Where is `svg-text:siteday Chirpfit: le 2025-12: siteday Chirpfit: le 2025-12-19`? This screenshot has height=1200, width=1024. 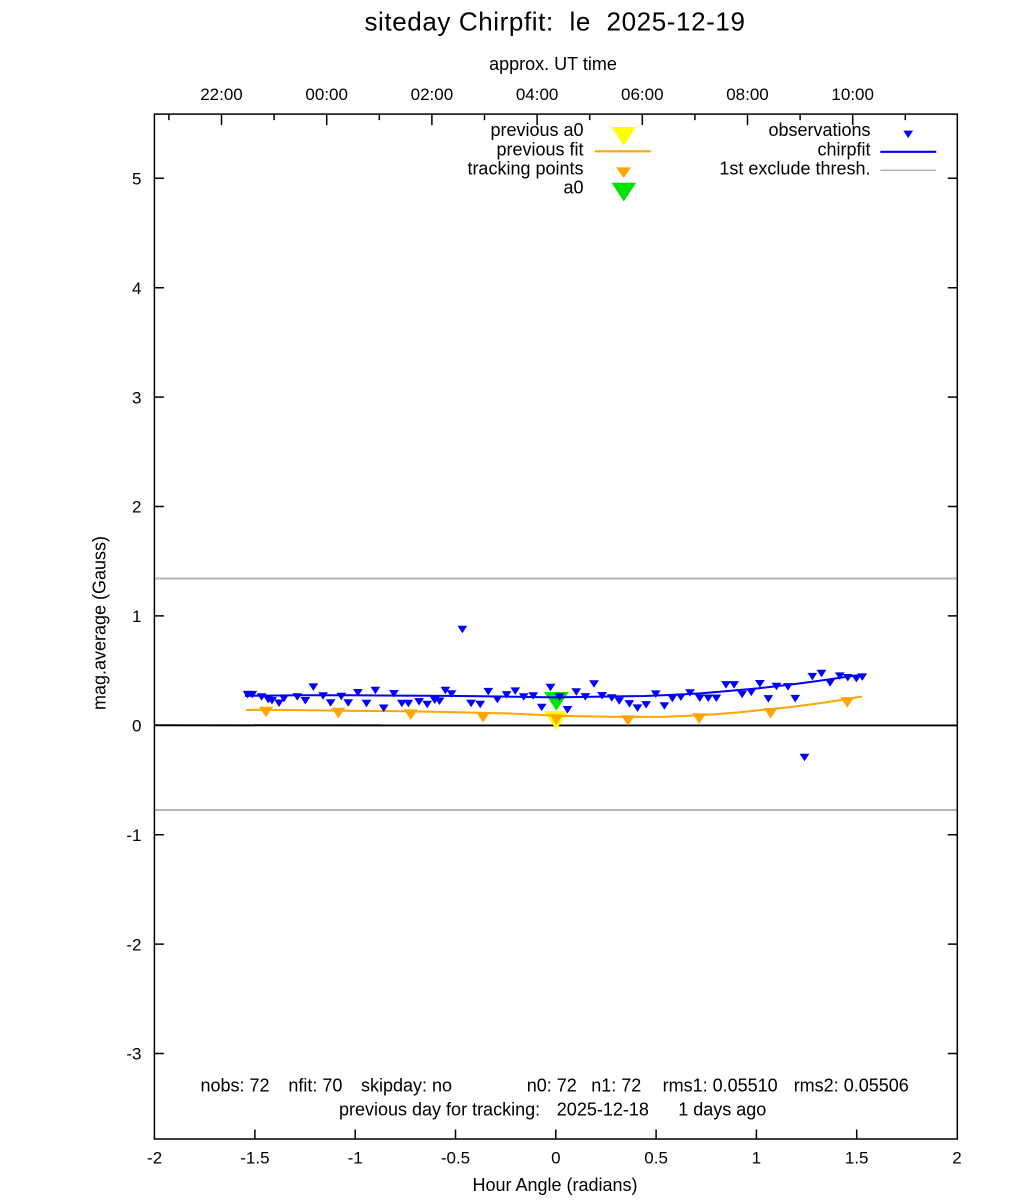
svg-text:siteday Chirpfit: le 2025-12: siteday Chirpfit: le 2025-12-19 is located at coordinates (554, 21).